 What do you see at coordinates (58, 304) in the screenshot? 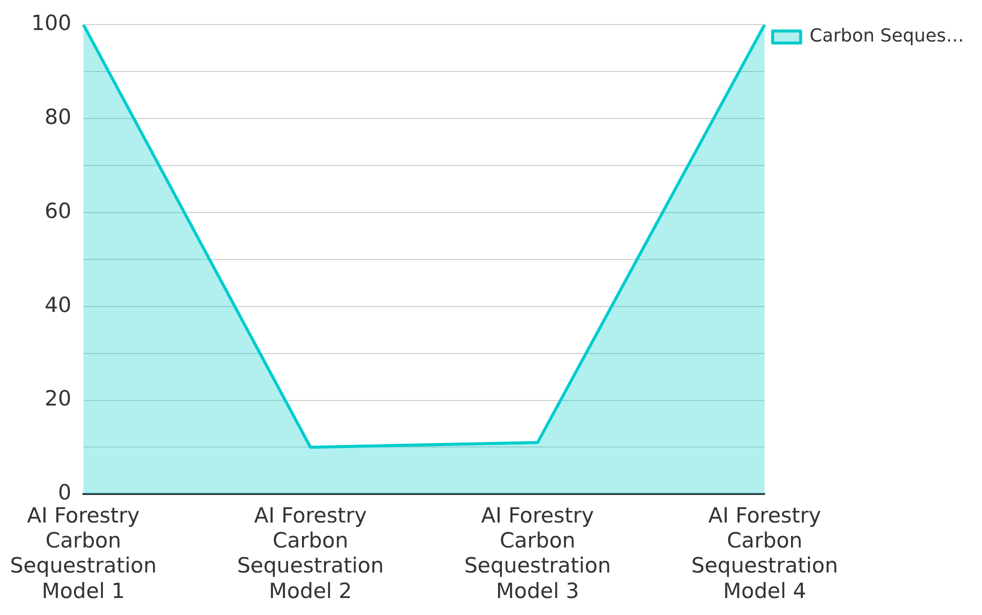
I see `y-tick-label: 40` at bounding box center [58, 304].